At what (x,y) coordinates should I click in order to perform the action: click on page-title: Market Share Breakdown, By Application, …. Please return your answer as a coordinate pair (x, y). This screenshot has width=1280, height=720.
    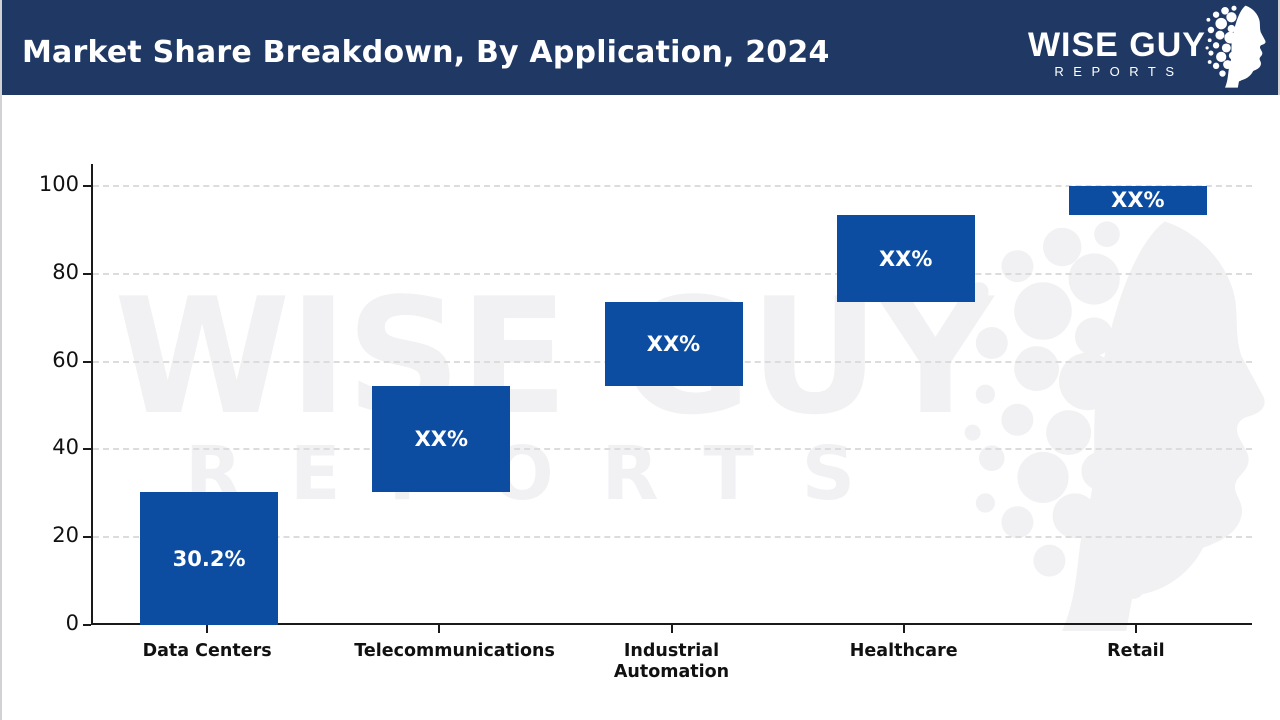
    Looking at the image, I should click on (426, 52).